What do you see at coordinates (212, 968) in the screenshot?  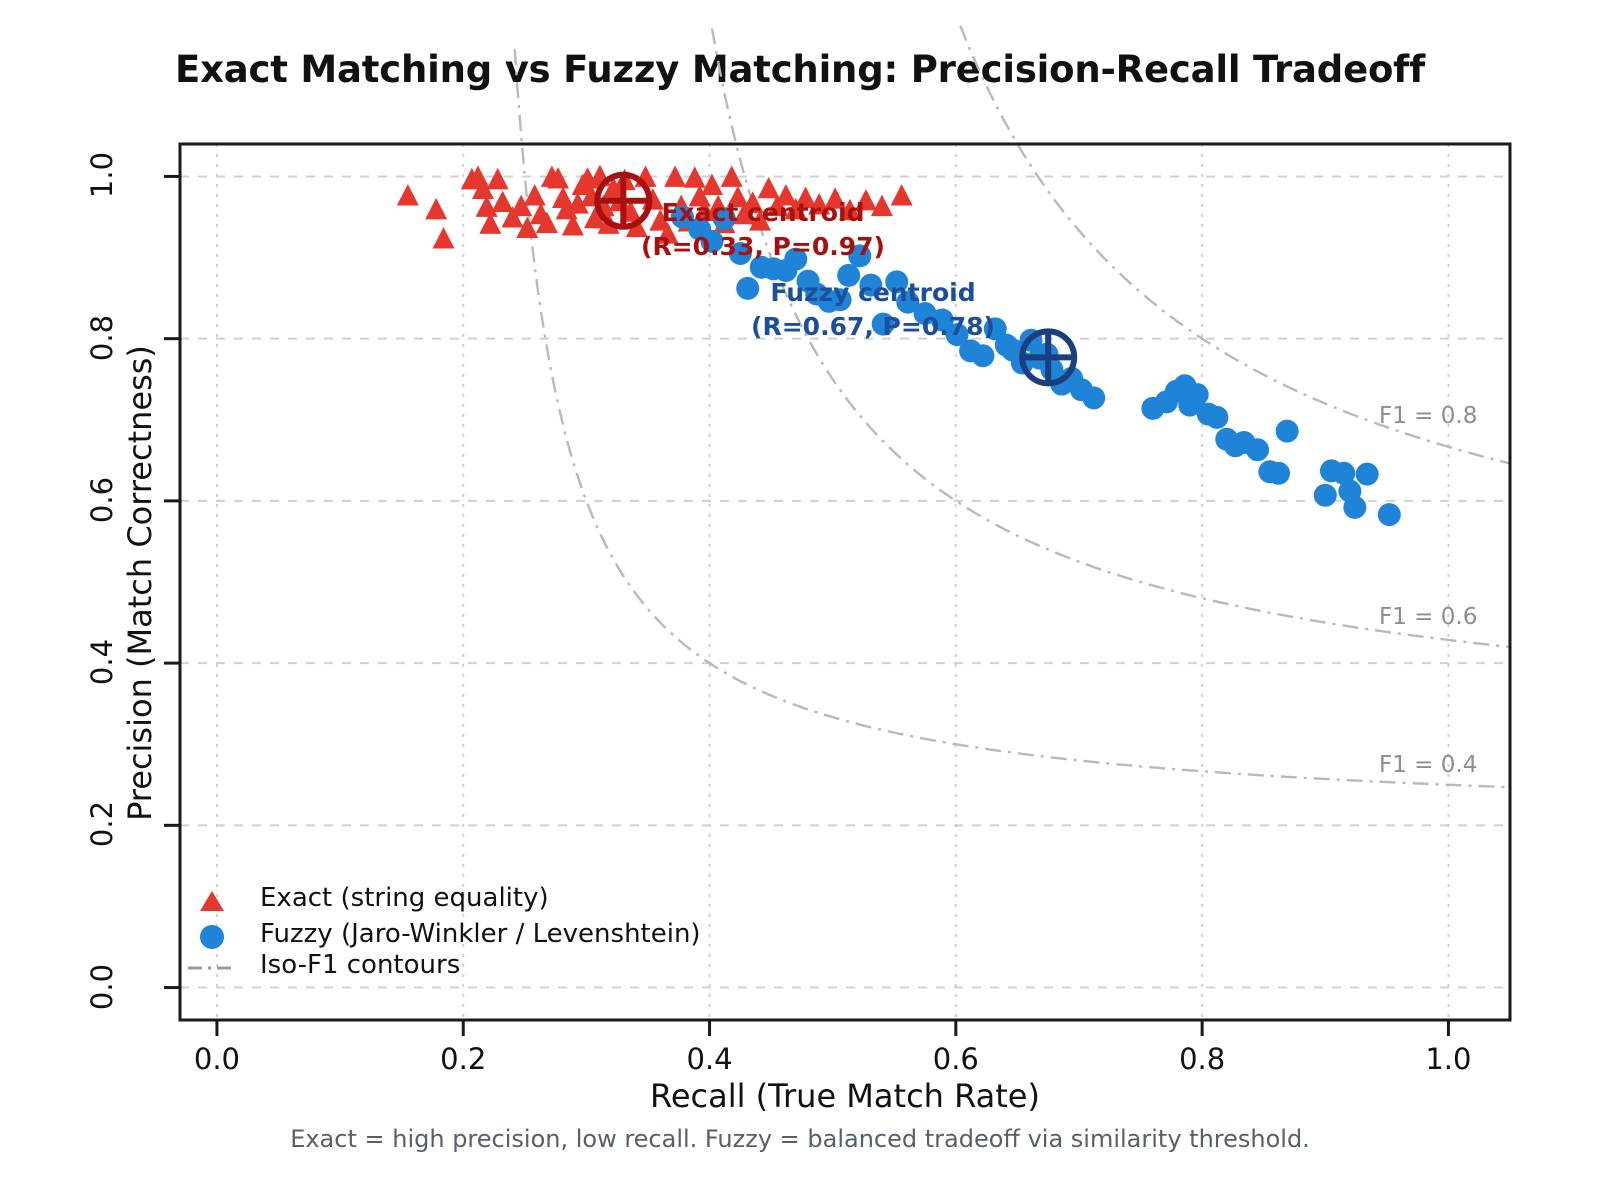 I see `legend-marker-dashdot-line` at bounding box center [212, 968].